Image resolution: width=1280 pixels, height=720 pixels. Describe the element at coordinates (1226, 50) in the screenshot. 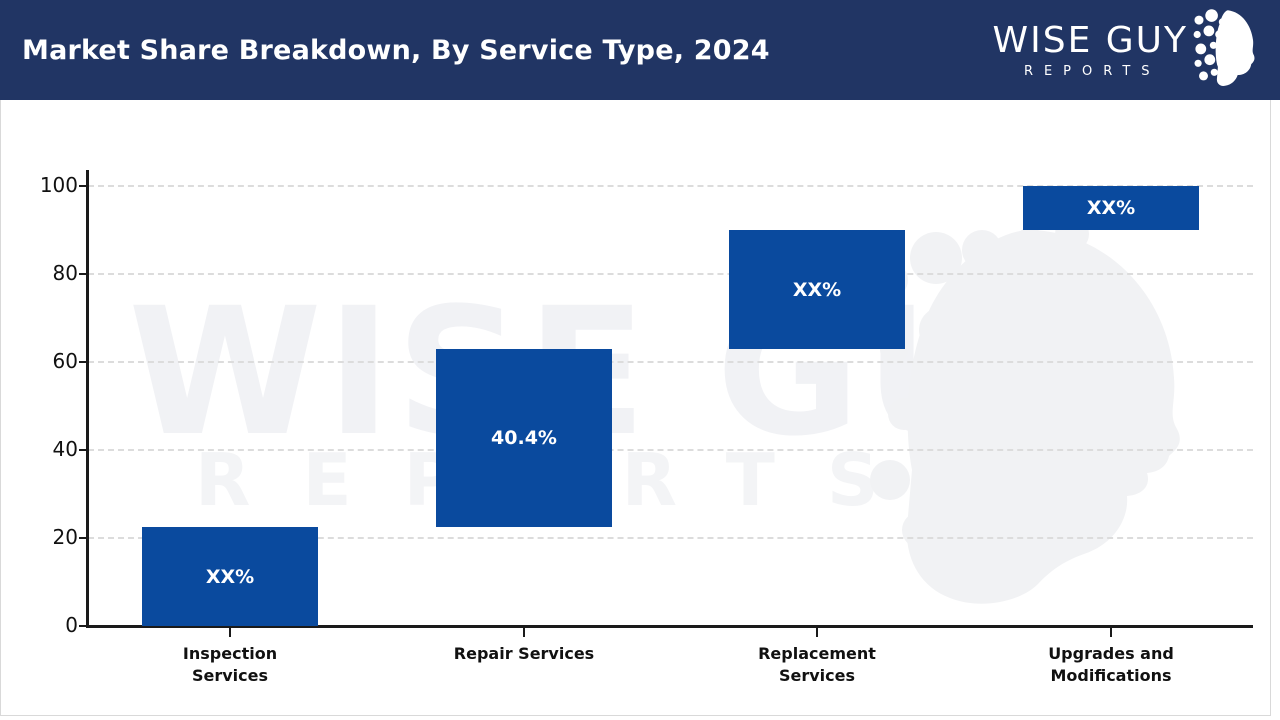

I see `brand-head-icon` at that location.